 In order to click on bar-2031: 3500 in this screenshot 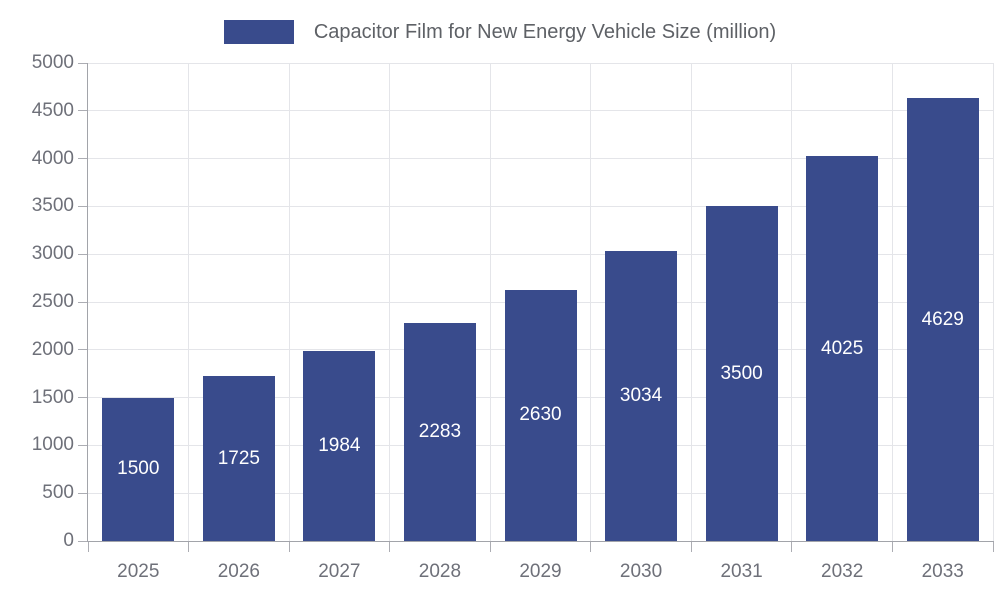, I will do `click(741, 373)`.